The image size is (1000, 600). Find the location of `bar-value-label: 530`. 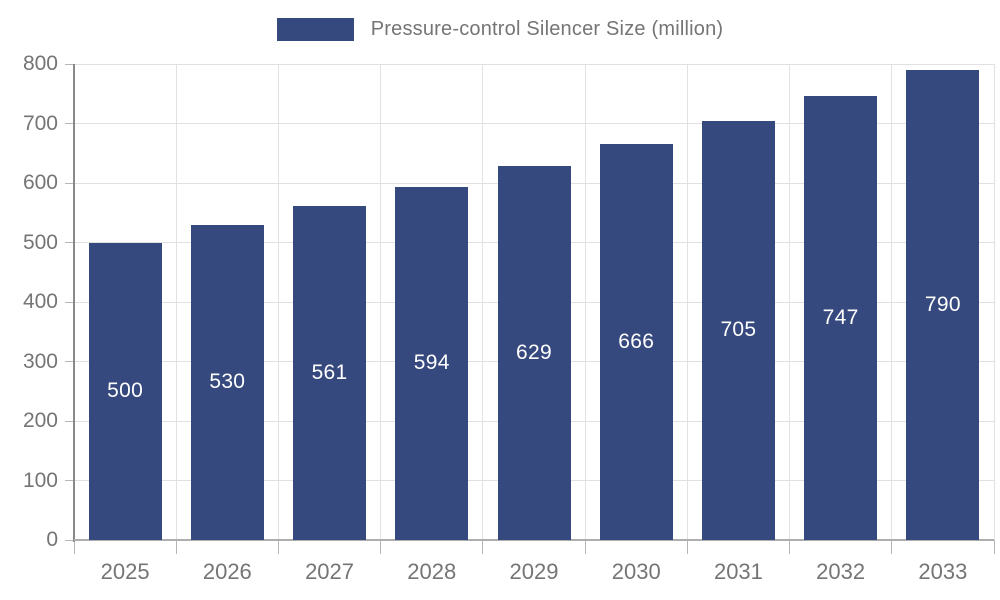

bar-value-label: 530 is located at coordinates (227, 382).